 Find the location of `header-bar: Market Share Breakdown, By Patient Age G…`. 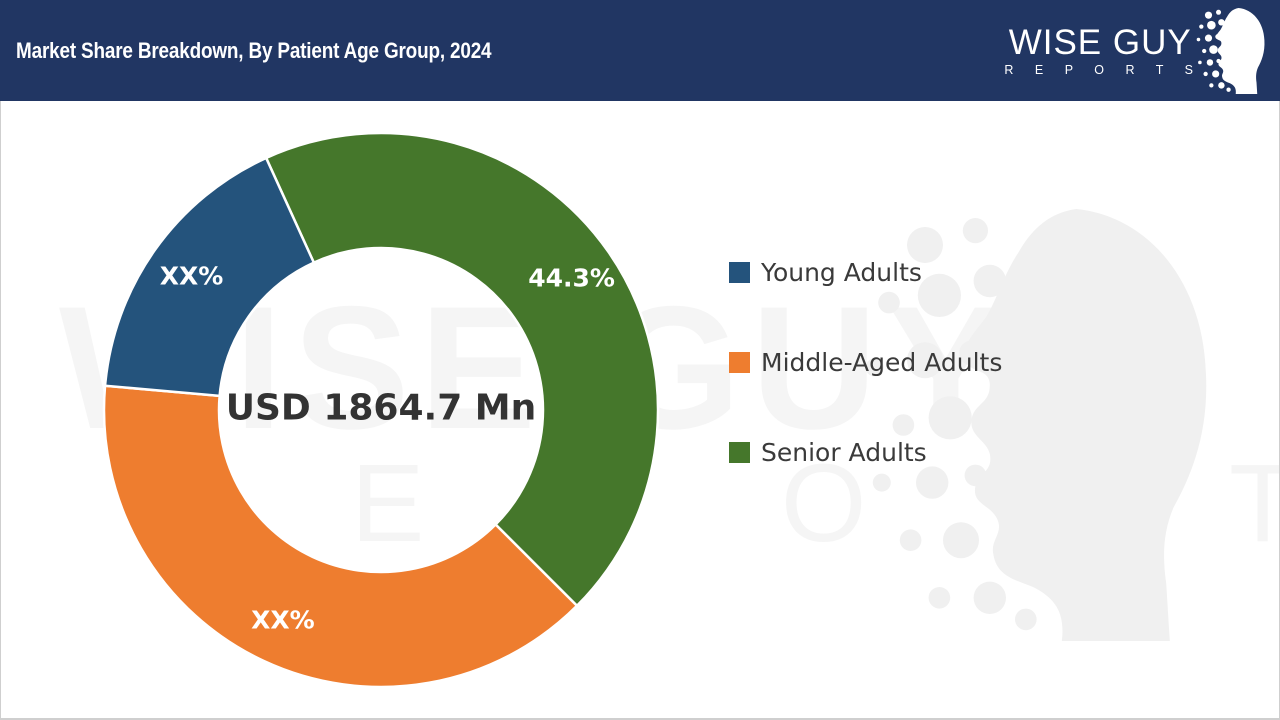

header-bar: Market Share Breakdown, By Patient Age G… is located at coordinates (640, 50).